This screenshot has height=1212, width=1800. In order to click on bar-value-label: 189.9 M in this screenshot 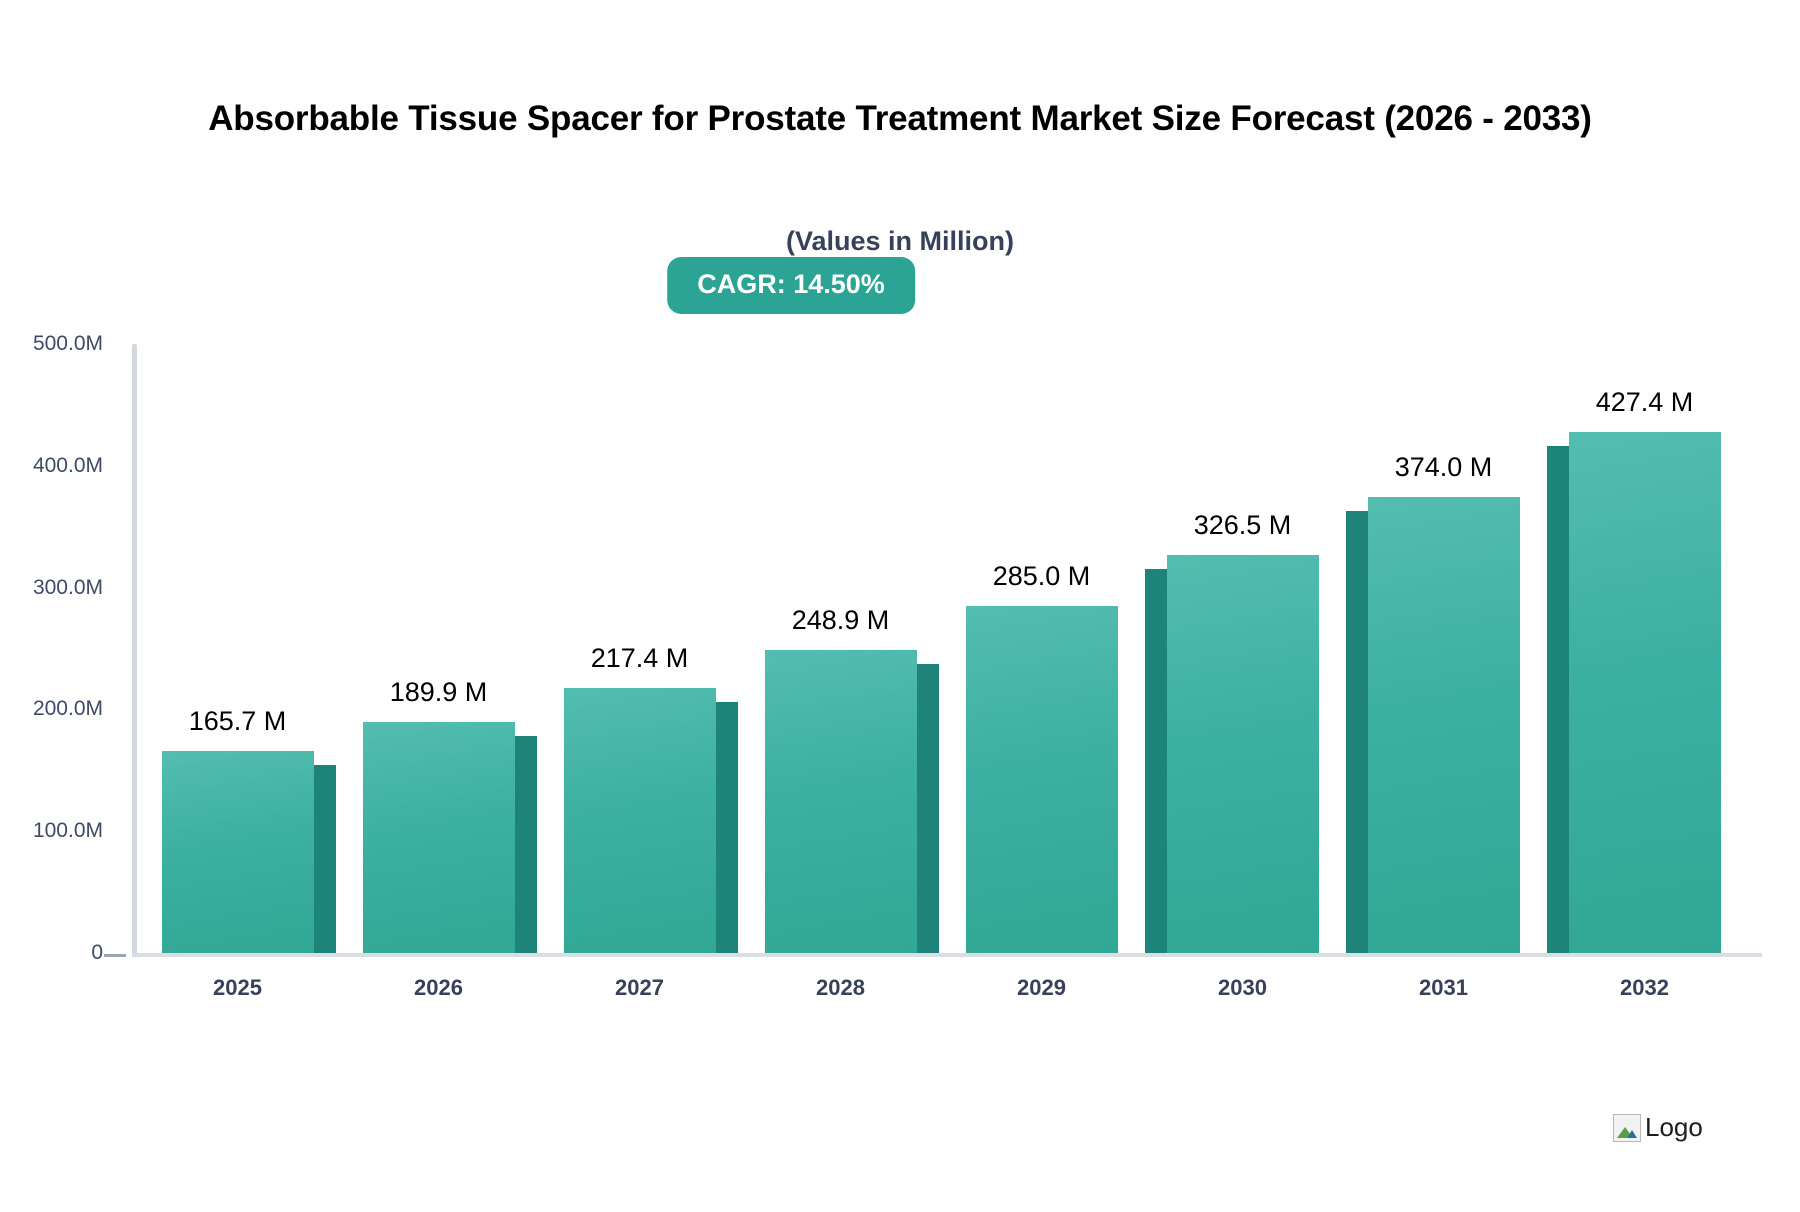, I will do `click(438, 691)`.